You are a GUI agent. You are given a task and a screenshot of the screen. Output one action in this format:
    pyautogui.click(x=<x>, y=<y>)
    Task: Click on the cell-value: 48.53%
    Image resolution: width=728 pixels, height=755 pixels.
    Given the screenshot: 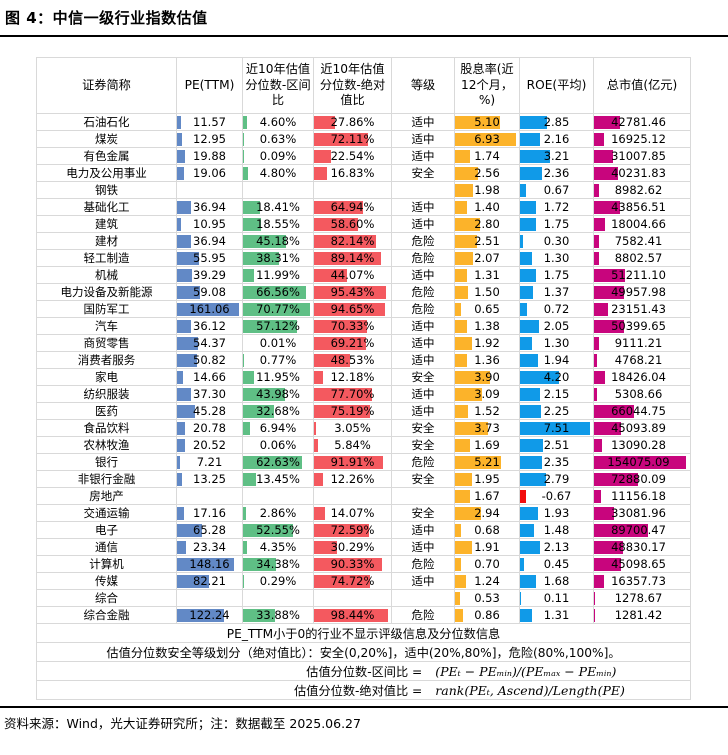 What is the action you would take?
    pyautogui.click(x=352, y=360)
    